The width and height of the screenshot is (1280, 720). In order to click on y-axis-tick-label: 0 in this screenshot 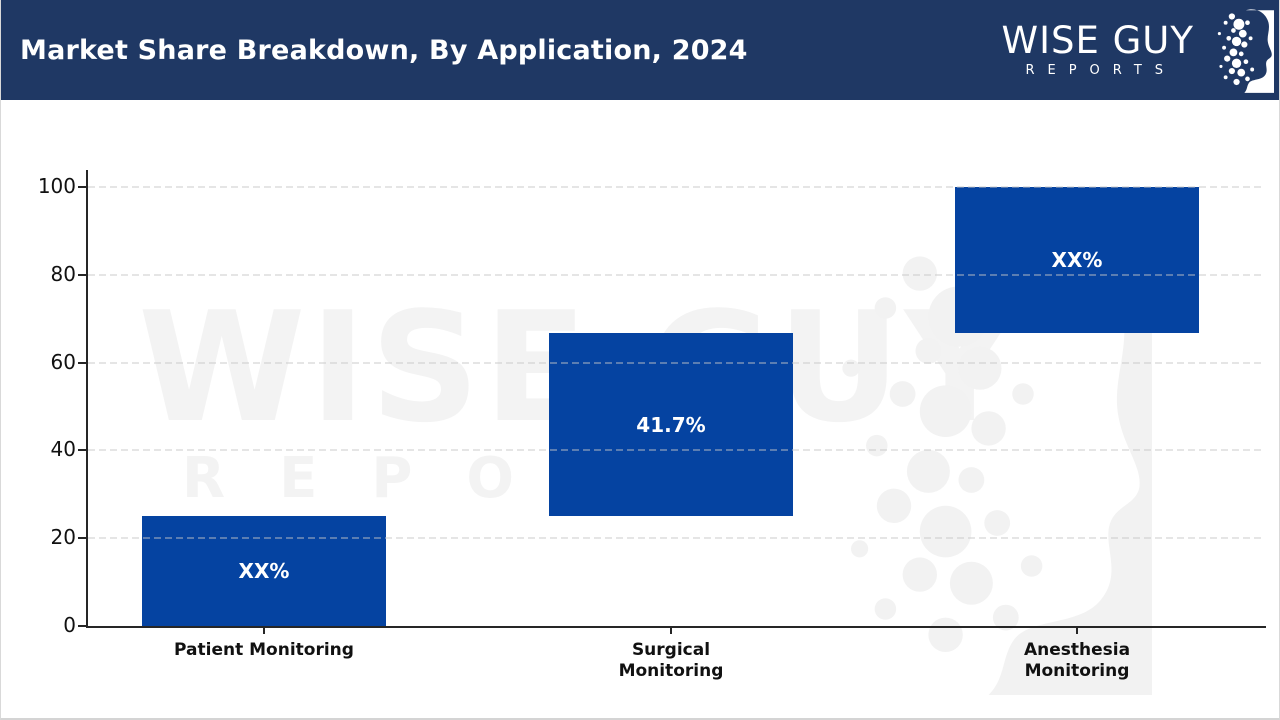, I will do `click(69, 625)`.